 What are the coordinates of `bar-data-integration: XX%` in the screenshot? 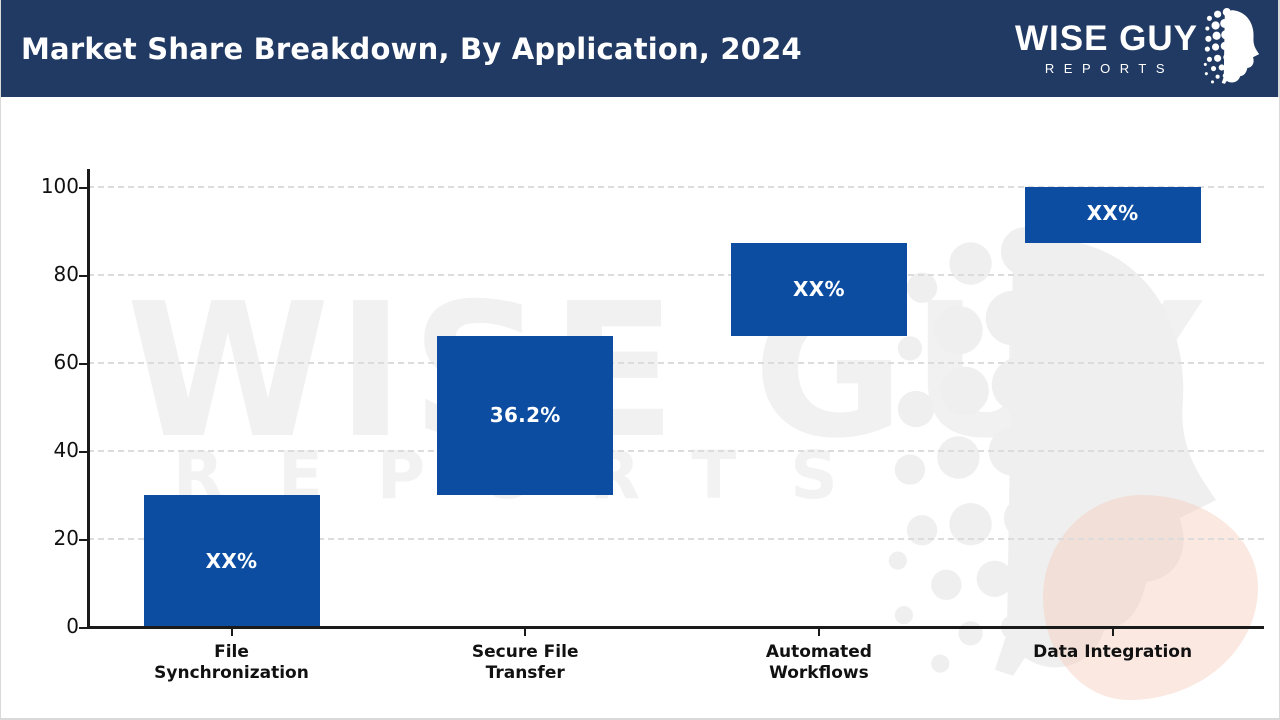 It's located at (1112, 215).